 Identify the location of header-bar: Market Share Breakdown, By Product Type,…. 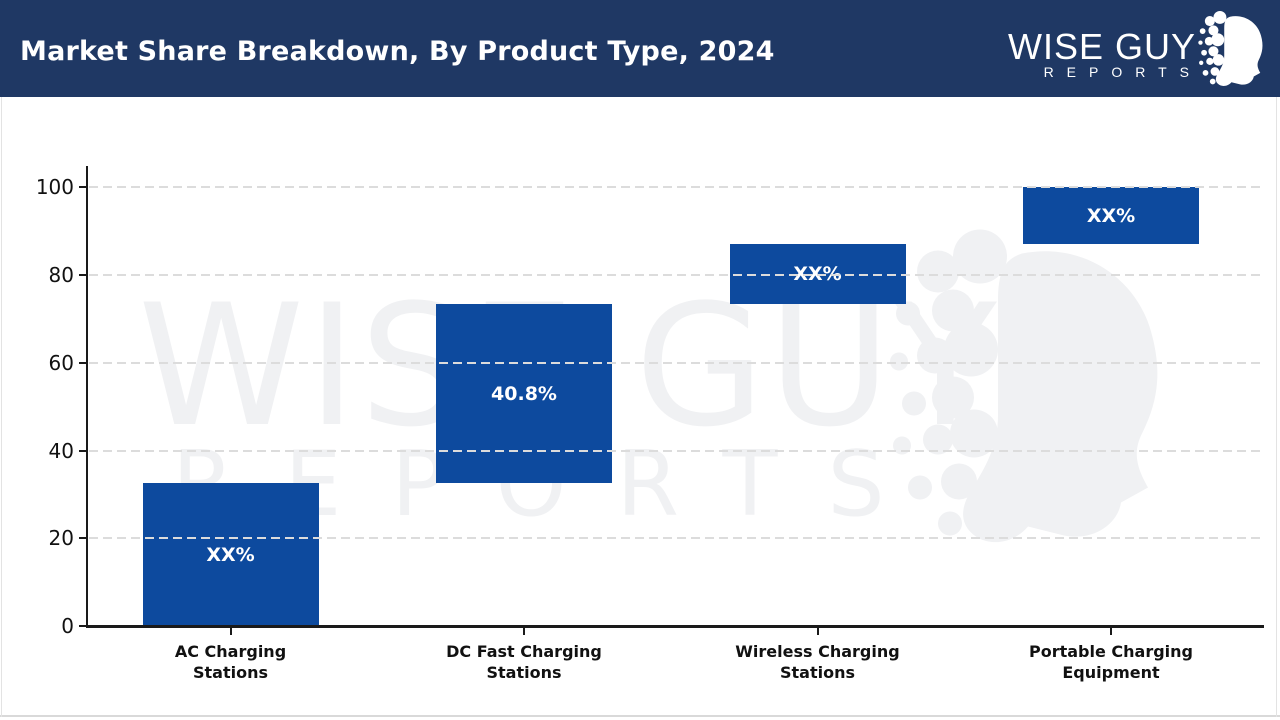
(640, 48).